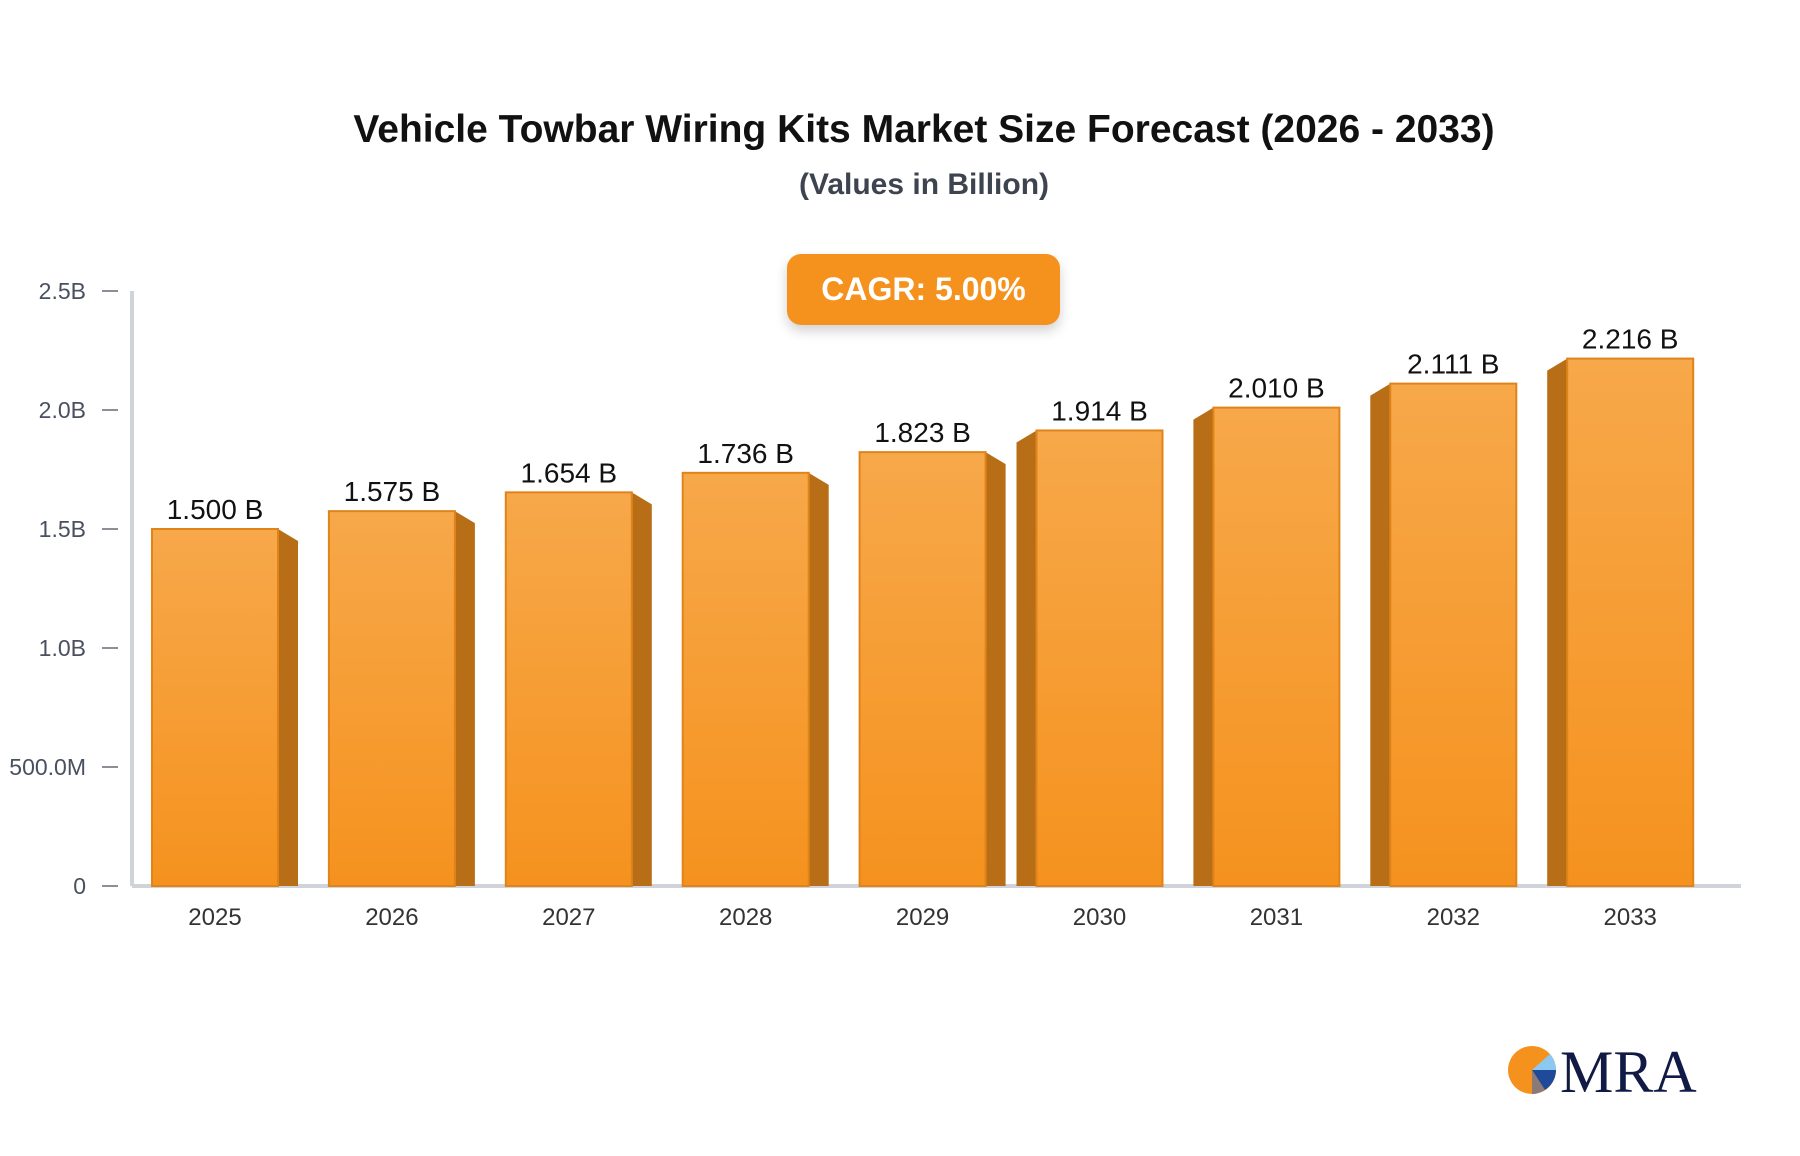 The height and width of the screenshot is (1156, 1800). I want to click on x-tick-label: 2033, so click(1630, 917).